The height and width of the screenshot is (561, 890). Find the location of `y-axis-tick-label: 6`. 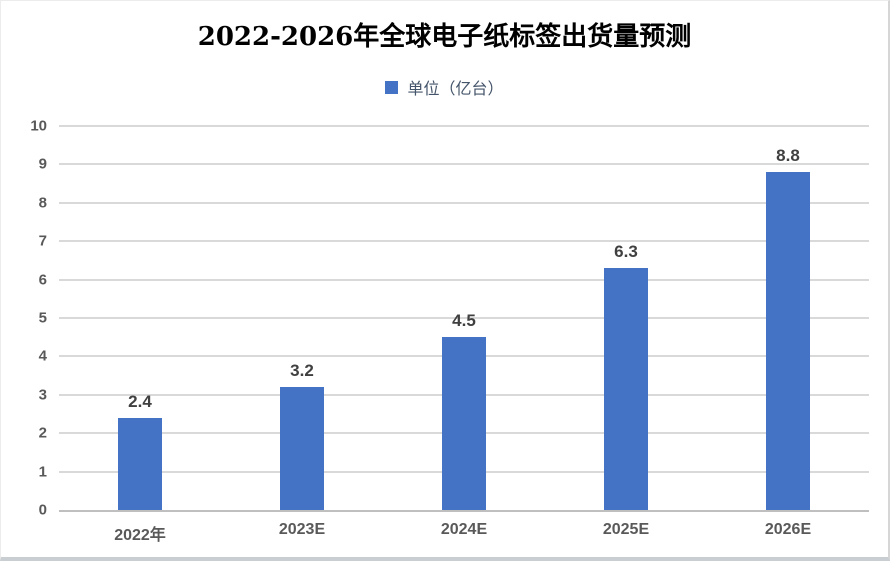

y-axis-tick-label: 6 is located at coordinates (42, 280).